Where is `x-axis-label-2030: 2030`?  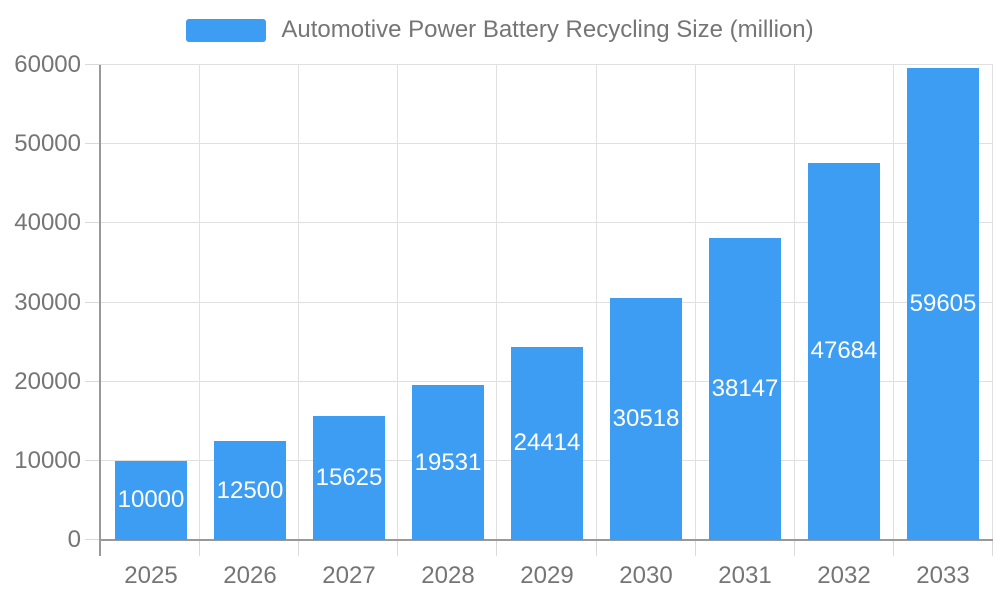 x-axis-label-2030: 2030 is located at coordinates (646, 575).